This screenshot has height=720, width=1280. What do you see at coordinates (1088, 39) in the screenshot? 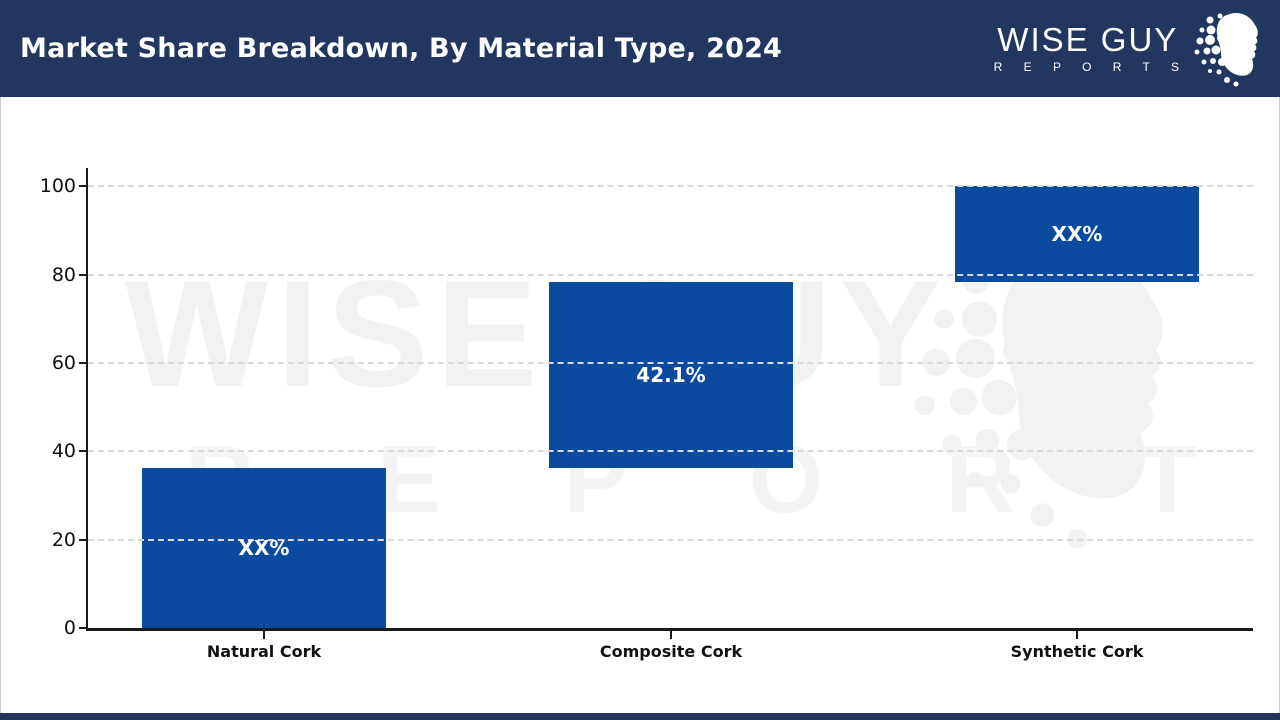
I see `logo-wordmark: WISE GUY` at bounding box center [1088, 39].